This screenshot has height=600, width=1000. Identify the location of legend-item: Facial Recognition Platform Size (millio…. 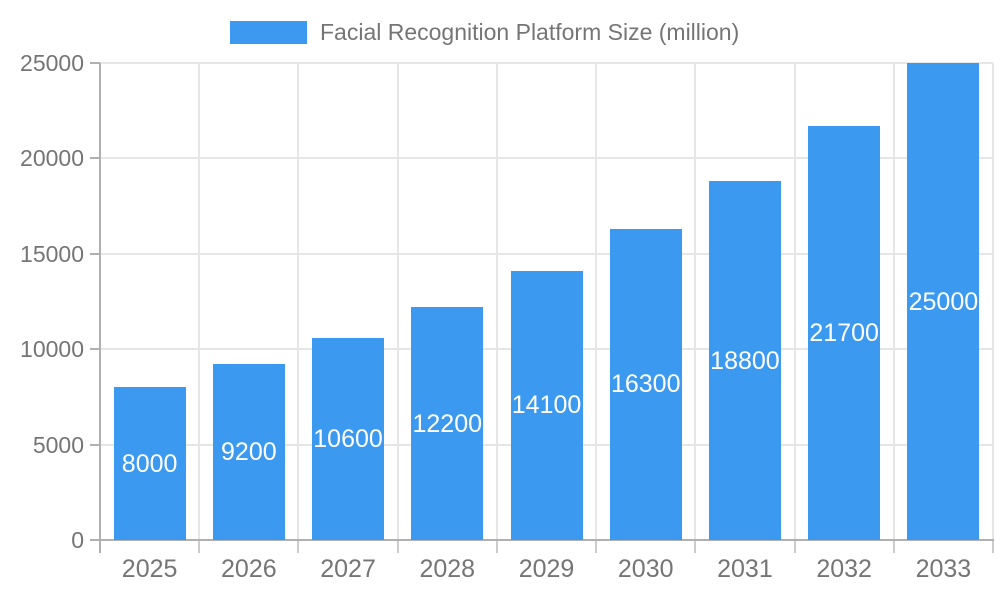
(484, 32).